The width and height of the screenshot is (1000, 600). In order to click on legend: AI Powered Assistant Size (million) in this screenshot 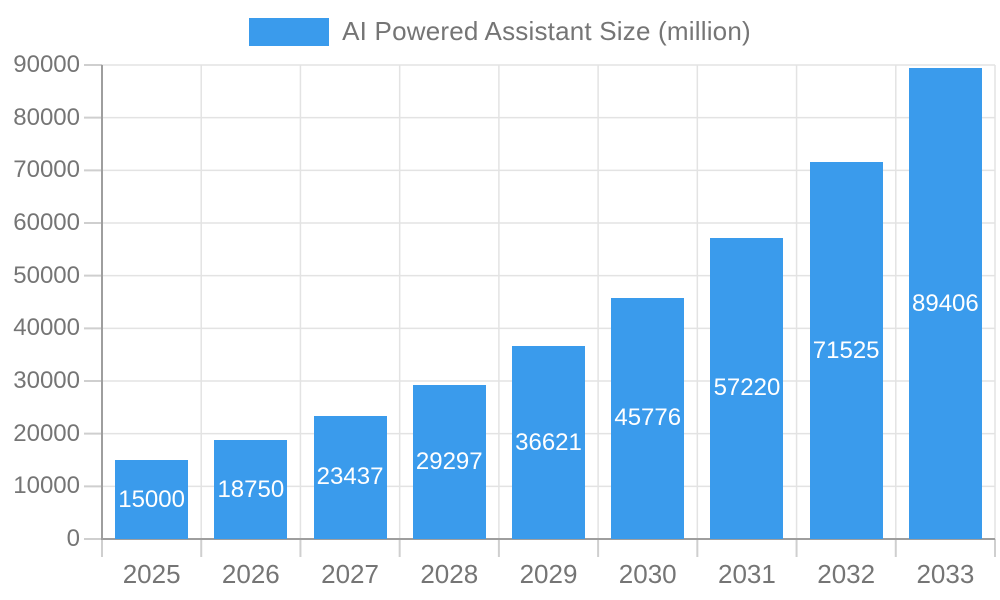, I will do `click(500, 31)`.